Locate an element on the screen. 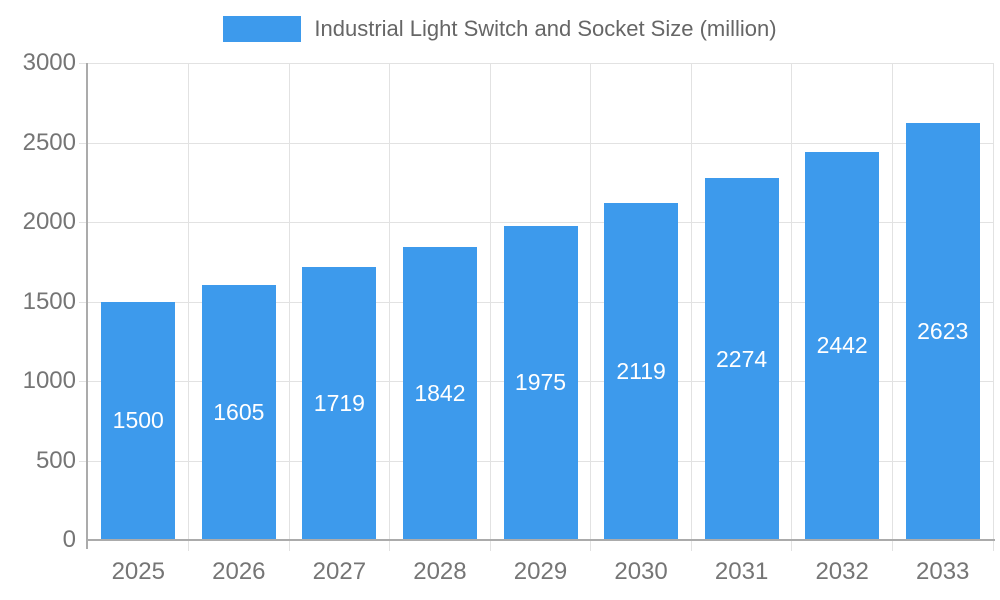  x-tick-label-2030: 2030 is located at coordinates (641, 571).